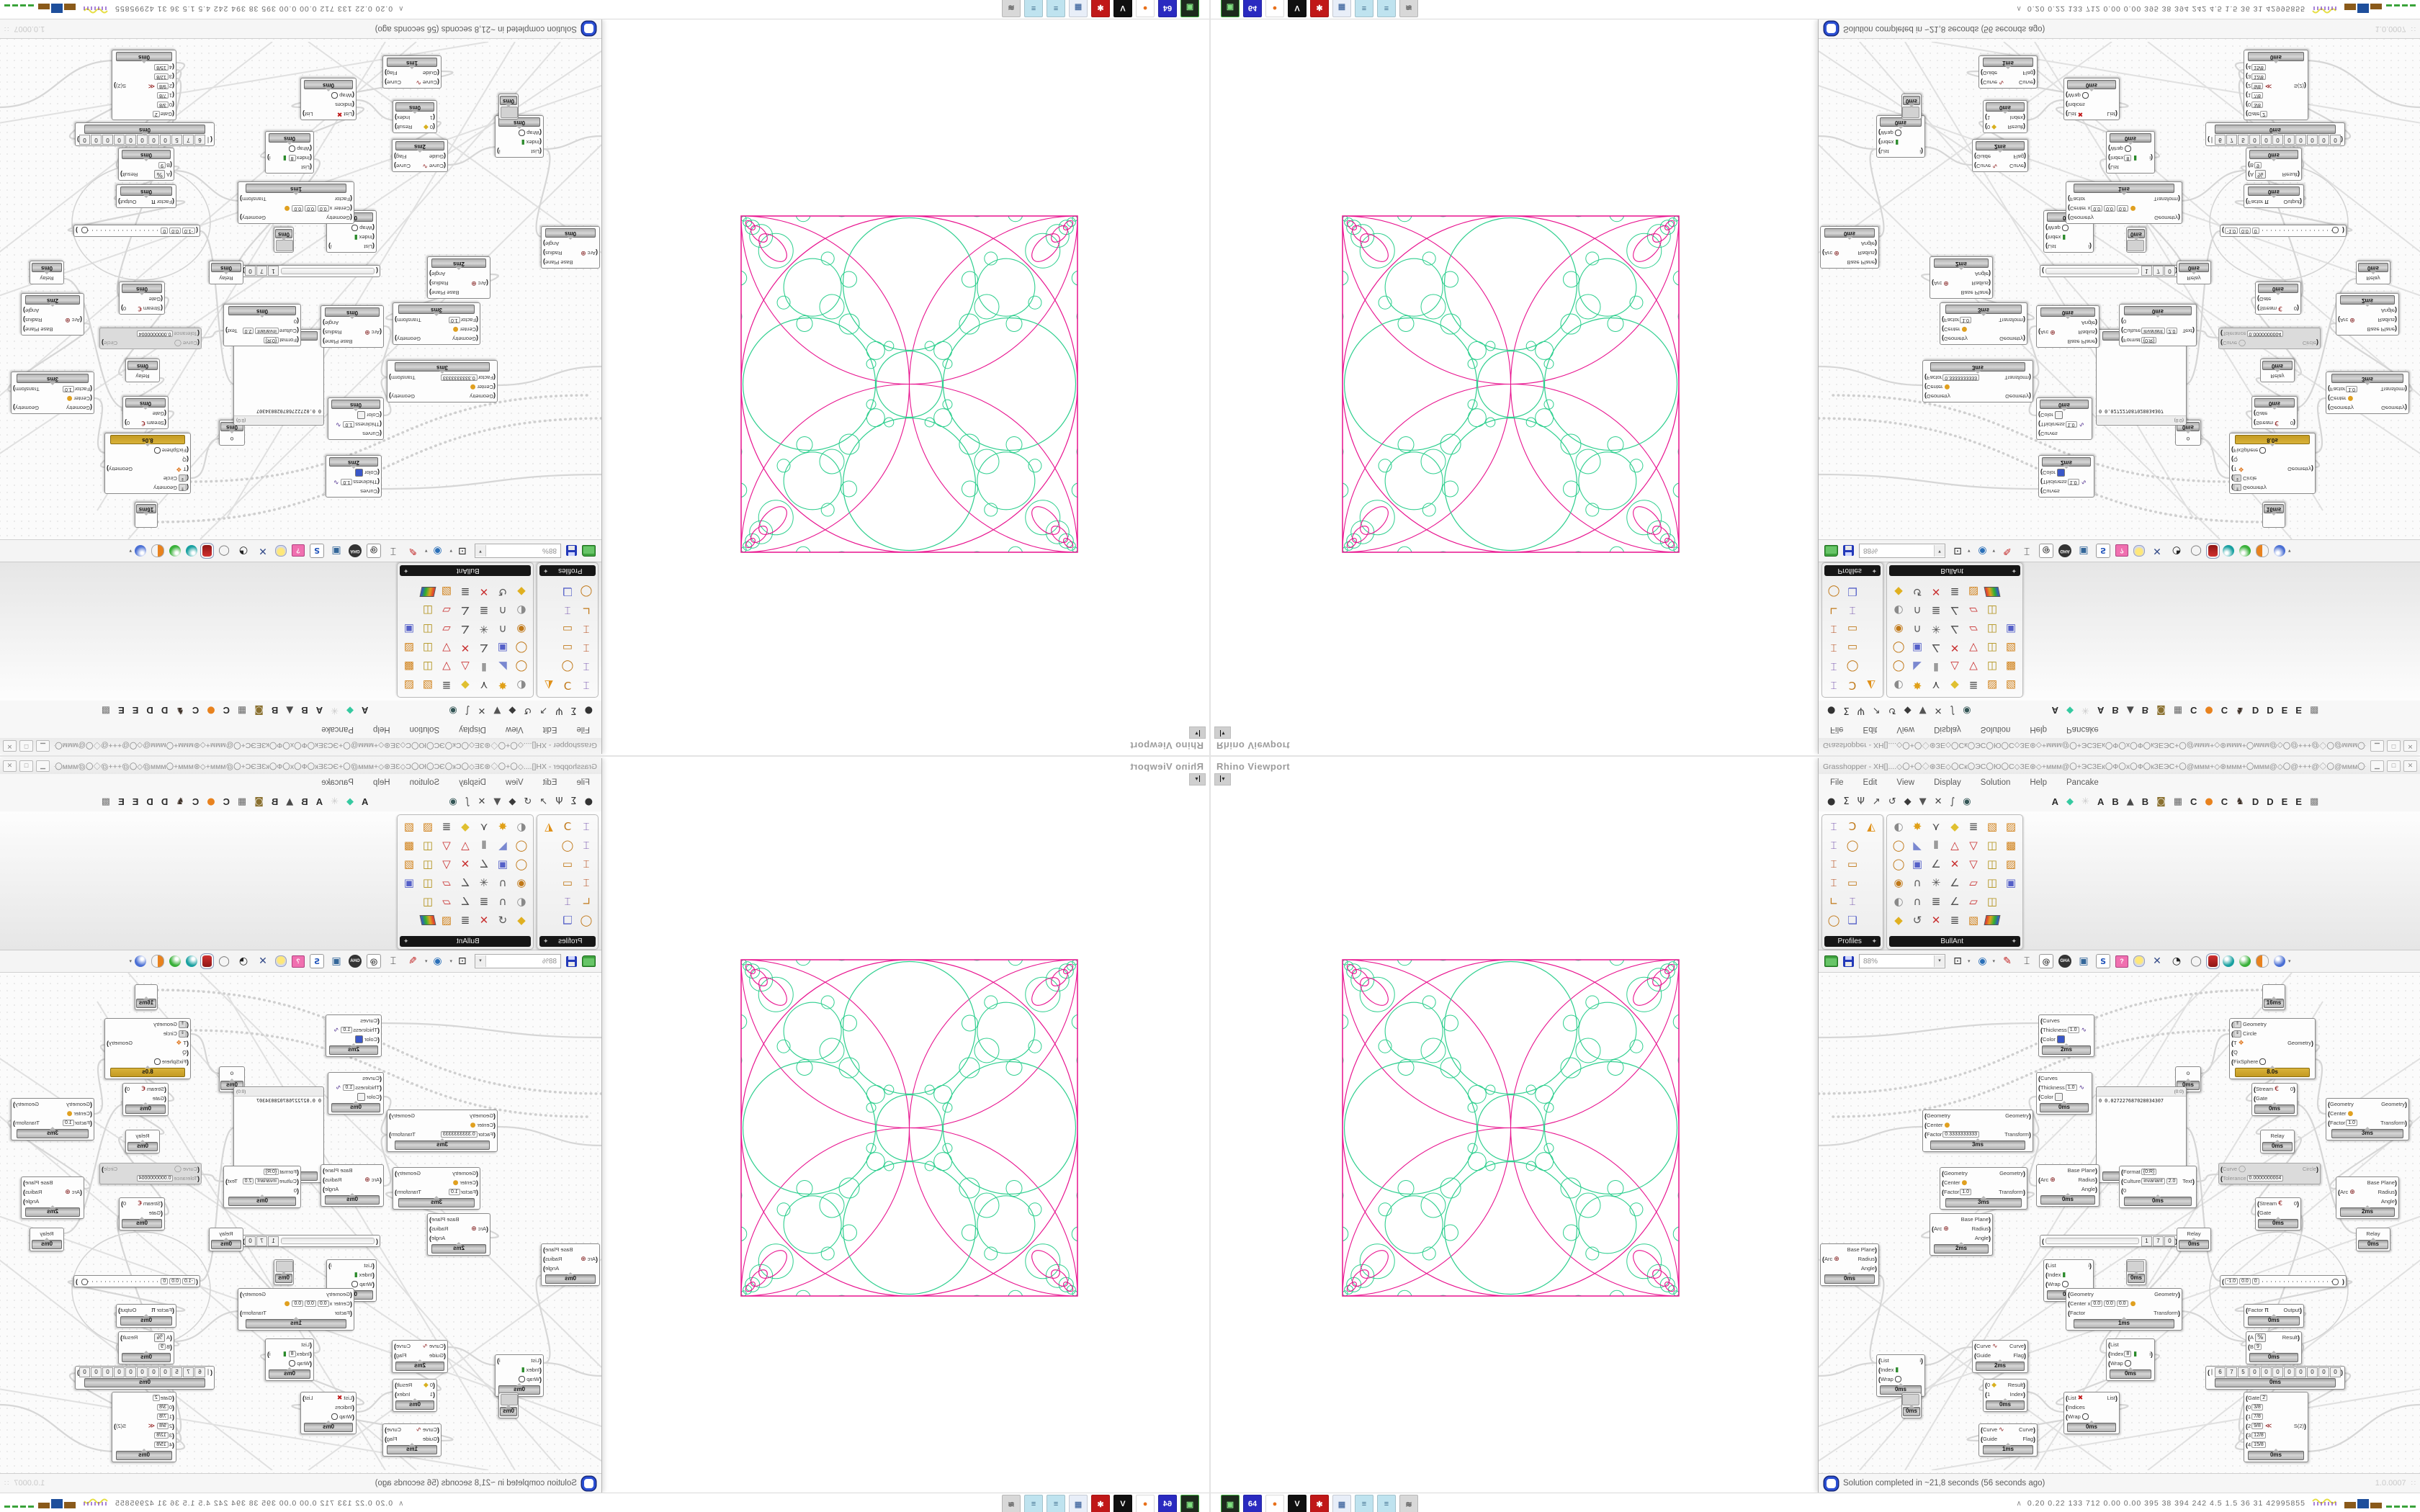  Describe the element at coordinates (2149, 1172) in the screenshot. I see `value-box: {0:R}` at that location.